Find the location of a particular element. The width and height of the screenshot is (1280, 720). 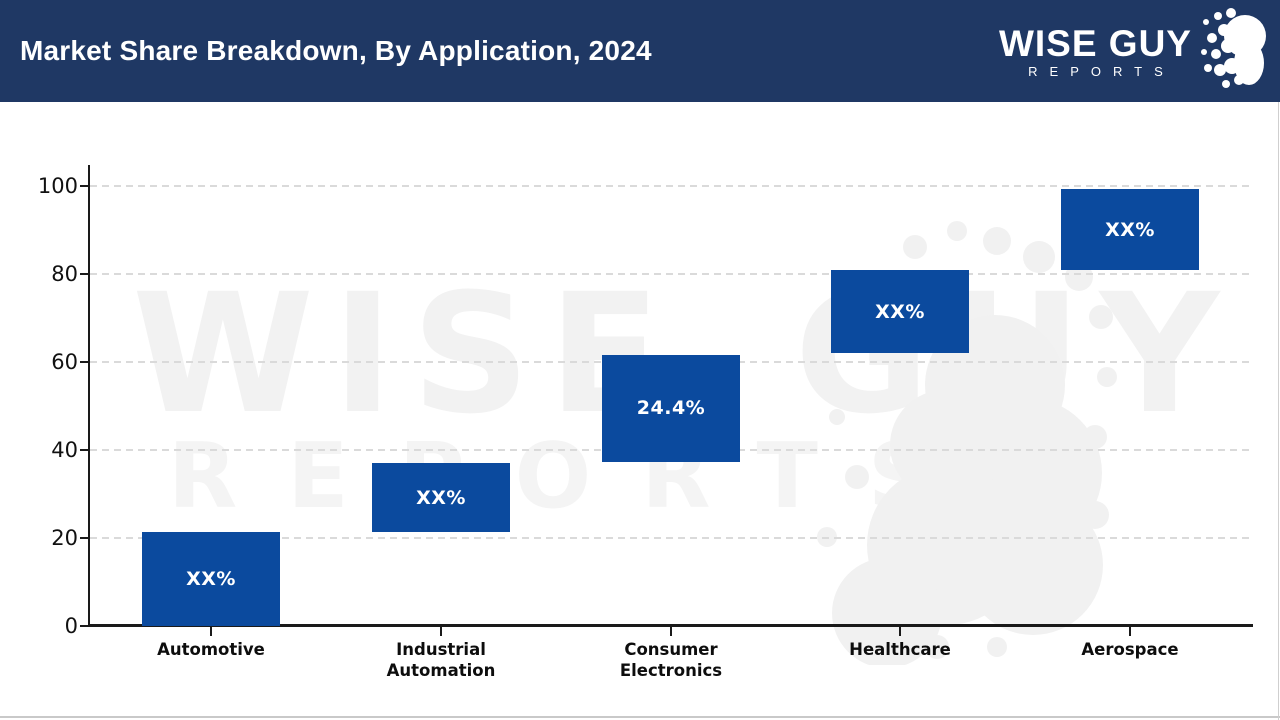

category-label: Industrial Automation is located at coordinates (441, 660).